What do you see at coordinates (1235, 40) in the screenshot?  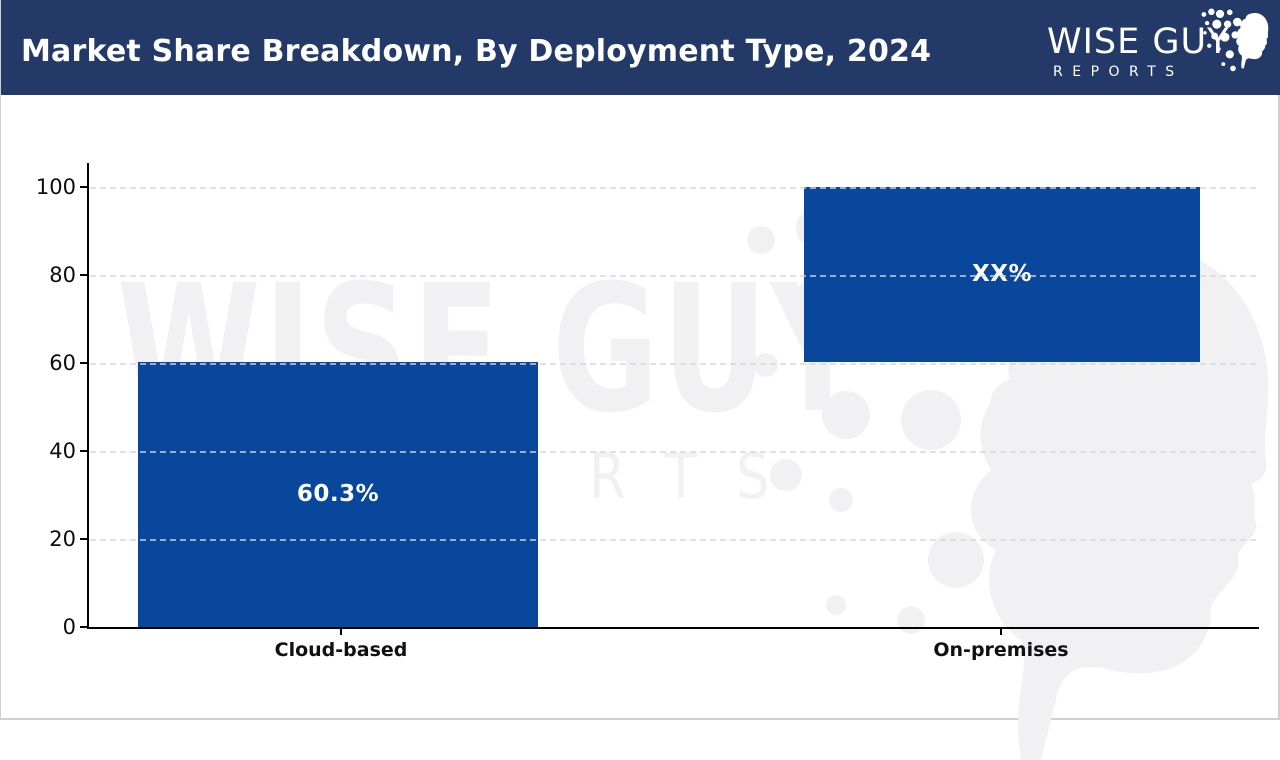 I see `logo-dotted-head-icon` at bounding box center [1235, 40].